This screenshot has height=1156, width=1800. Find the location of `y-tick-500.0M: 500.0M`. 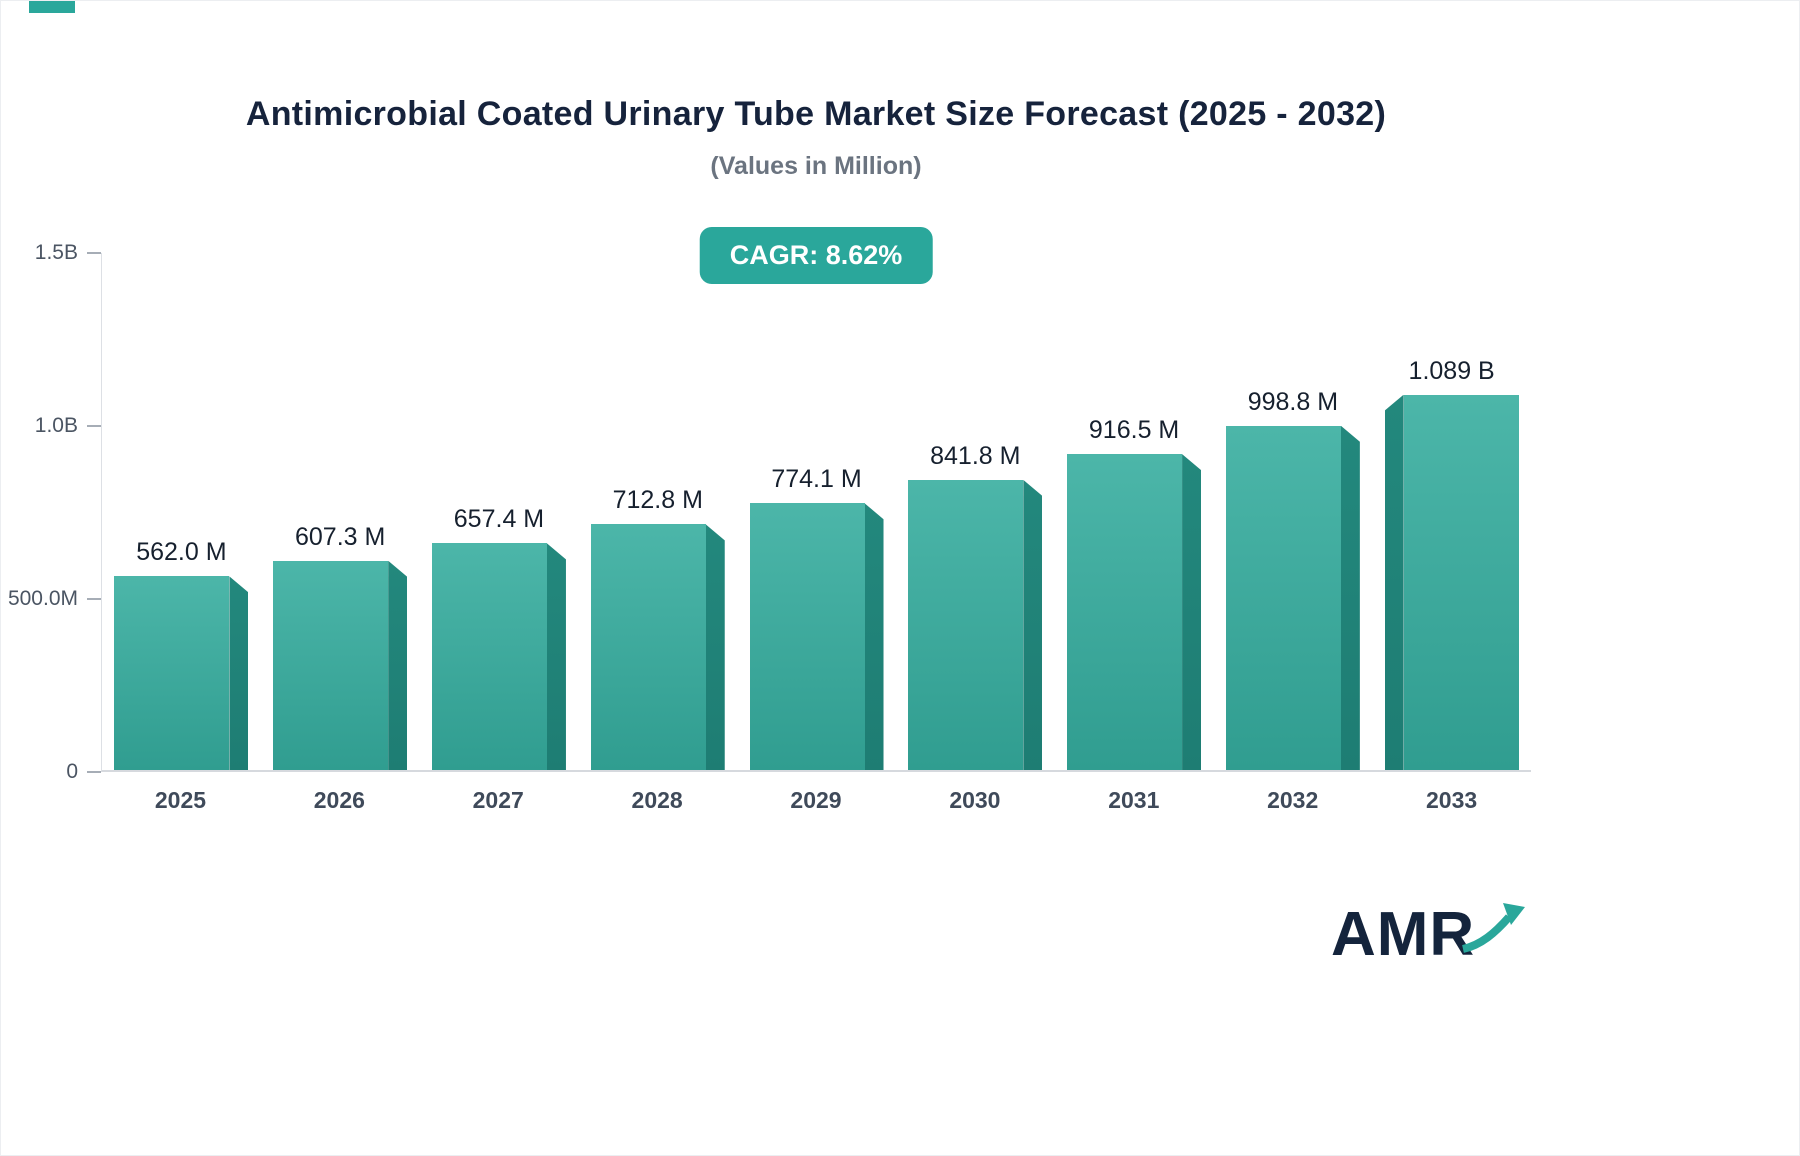

y-tick-500.0M: 500.0M is located at coordinates (54, 599).